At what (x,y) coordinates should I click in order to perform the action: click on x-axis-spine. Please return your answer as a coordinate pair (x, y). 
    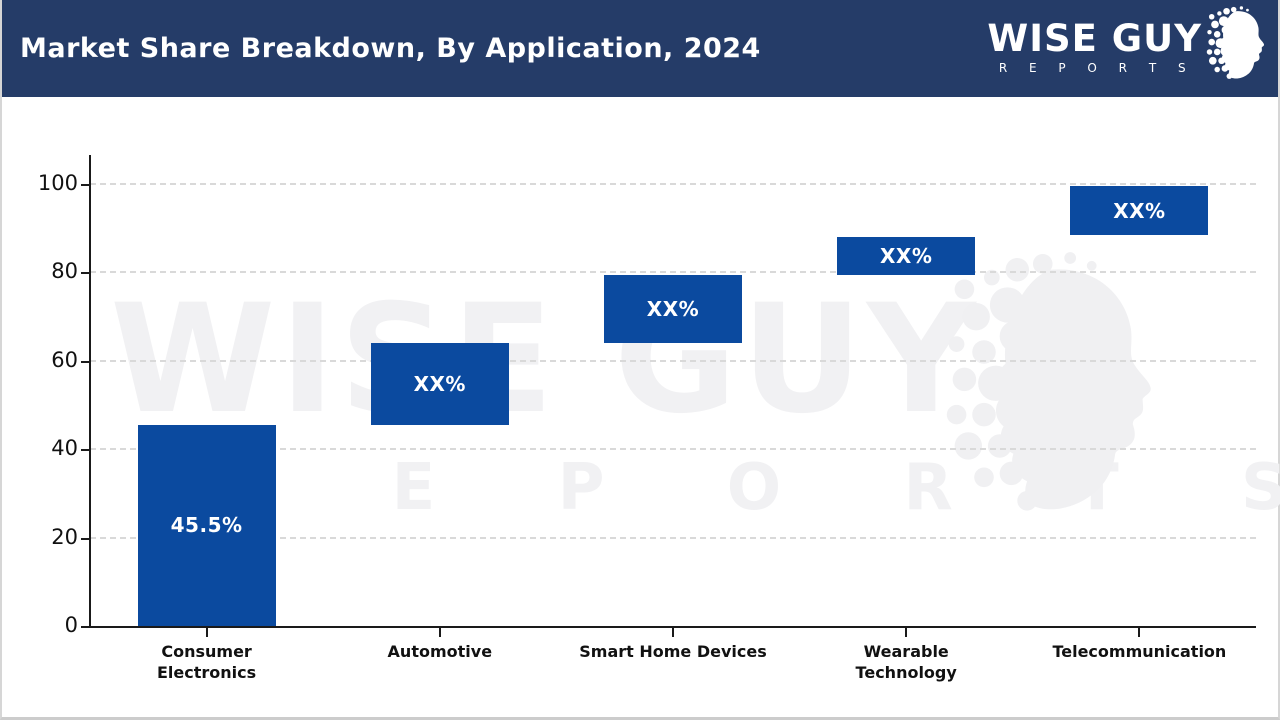
    Looking at the image, I should click on (672, 627).